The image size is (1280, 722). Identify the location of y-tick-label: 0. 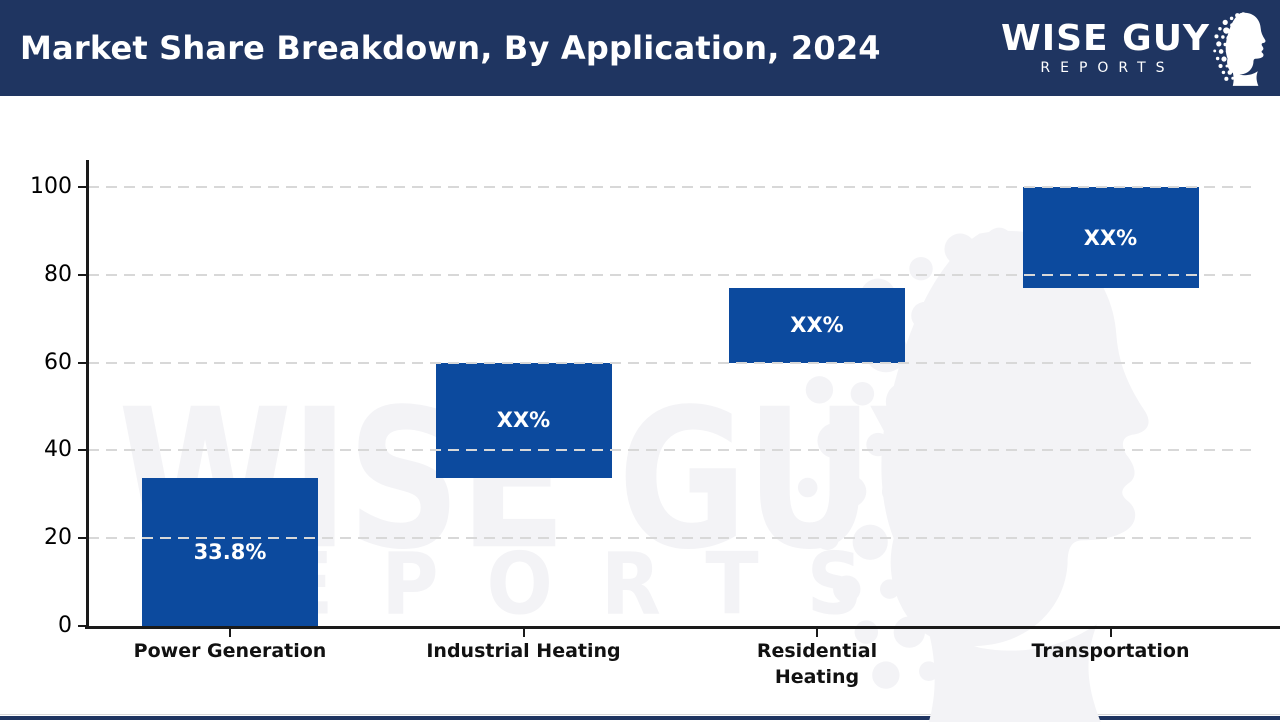
(65, 625).